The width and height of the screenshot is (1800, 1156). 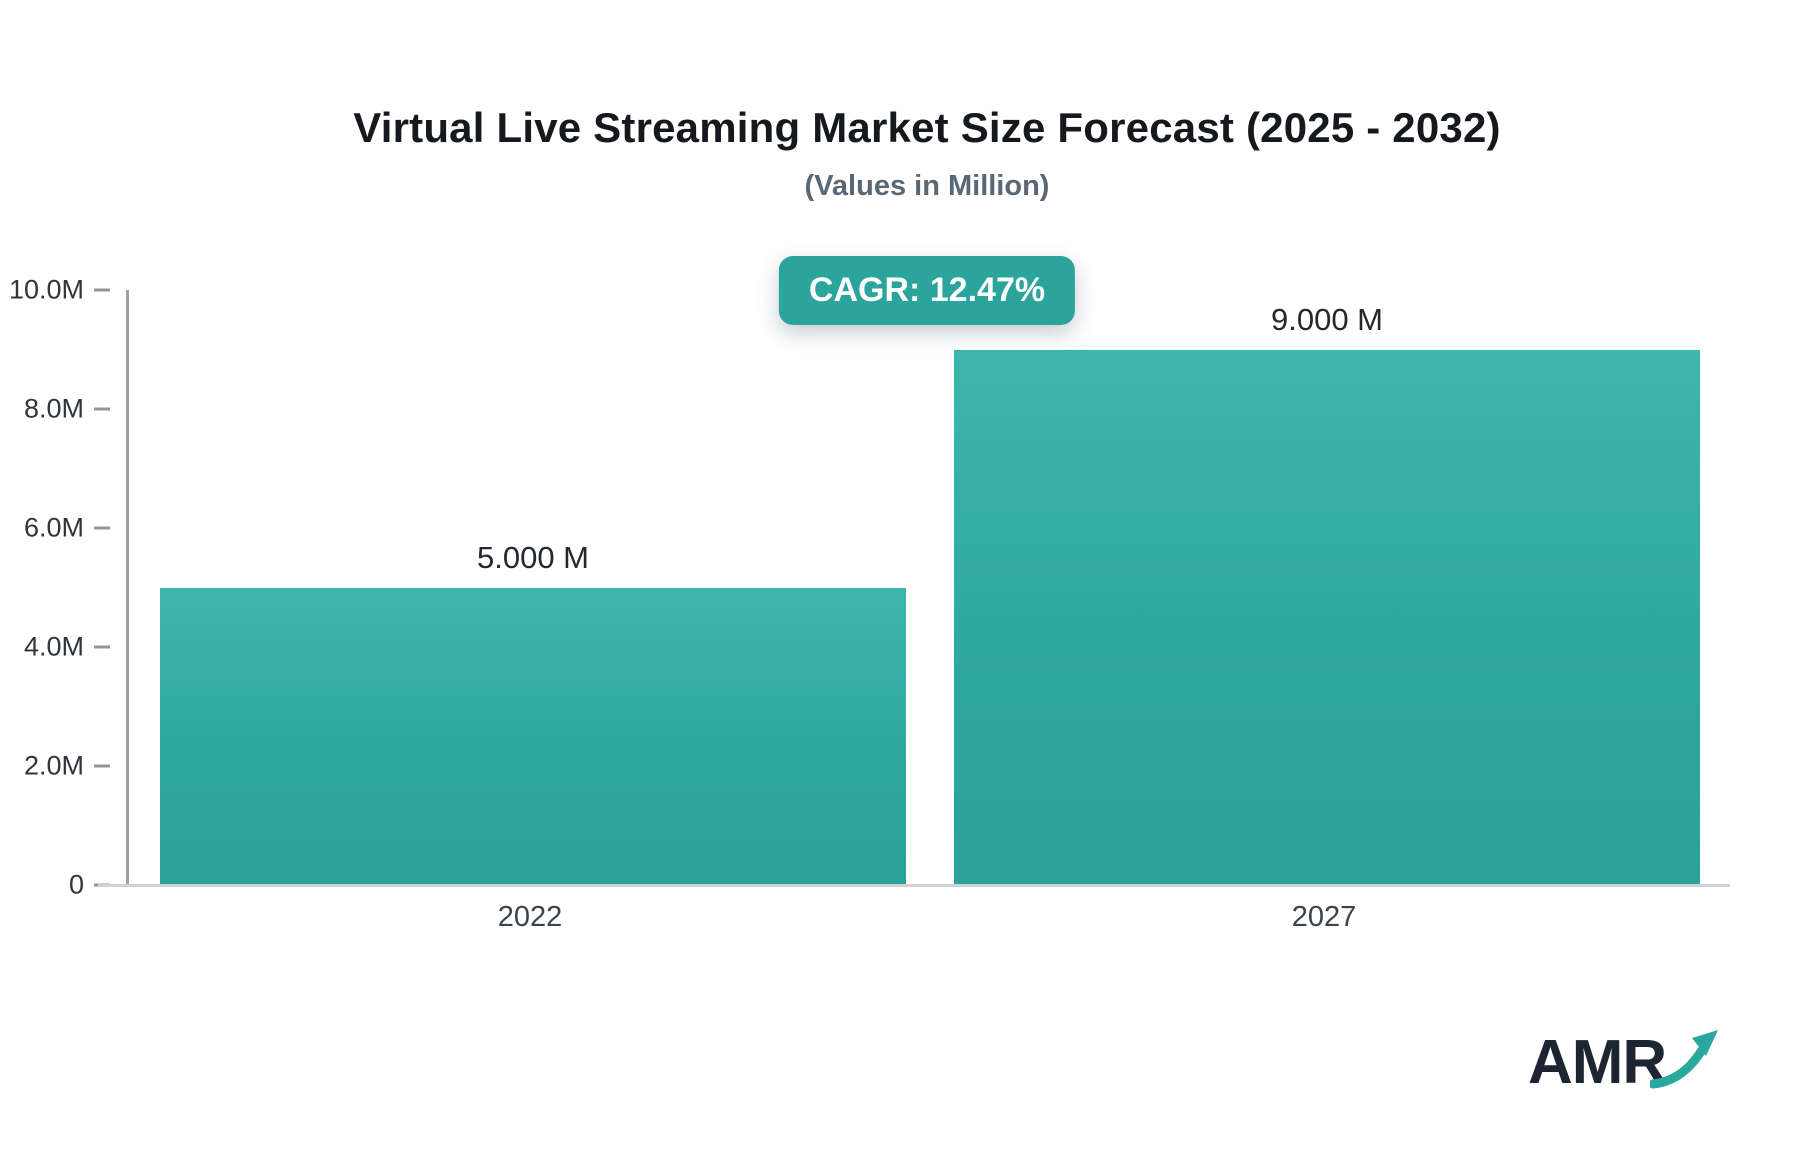 I want to click on y-axis: 0 2.0M 4.0M 6.0M 8.0M 10.0M, so click(x=59, y=587).